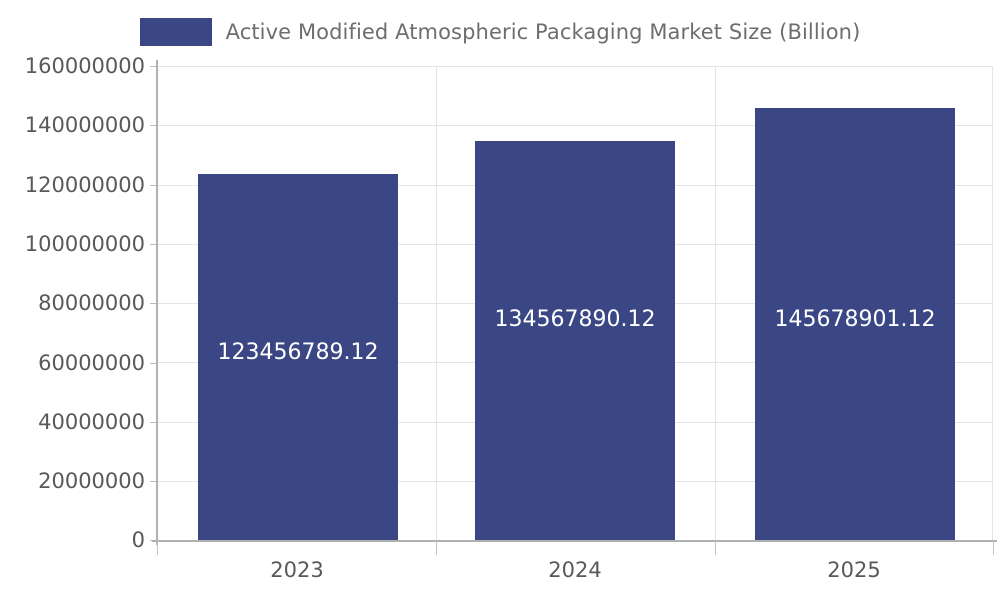  Describe the element at coordinates (574, 541) in the screenshot. I see `x-axis-line` at that location.